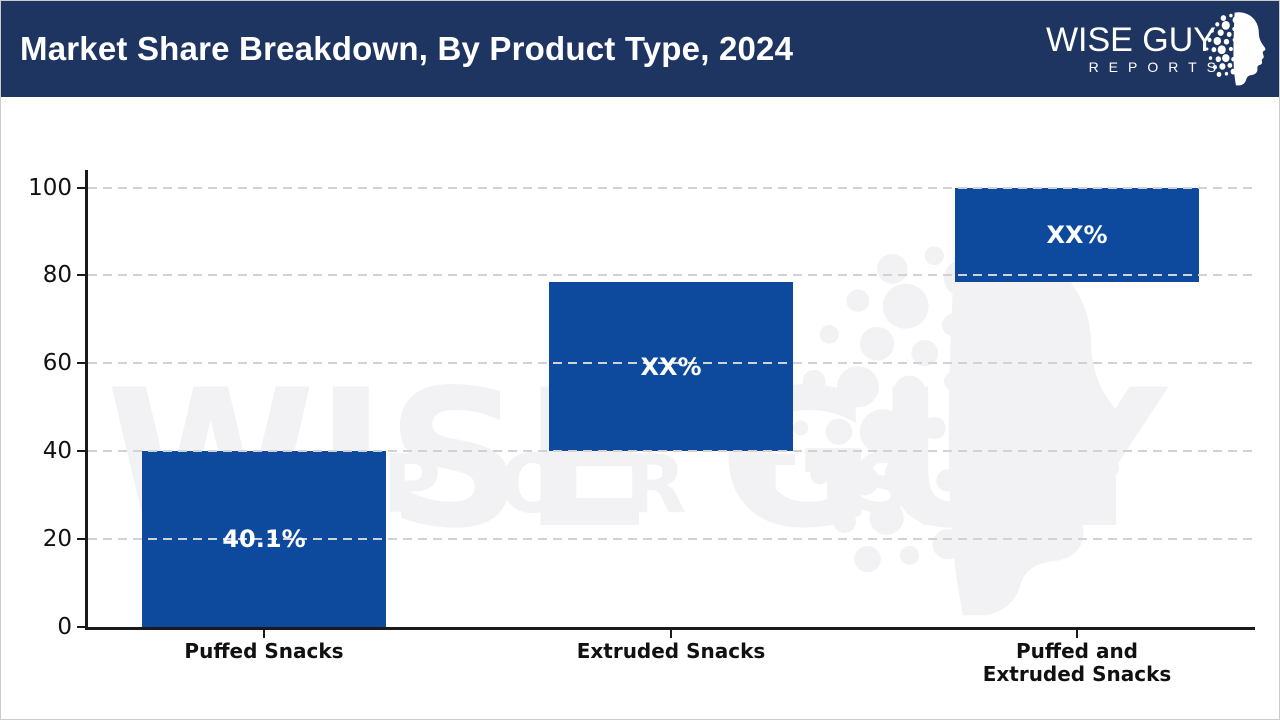  Describe the element at coordinates (671, 651) in the screenshot. I see `x-category-label-2: Extruded Snacks` at that location.